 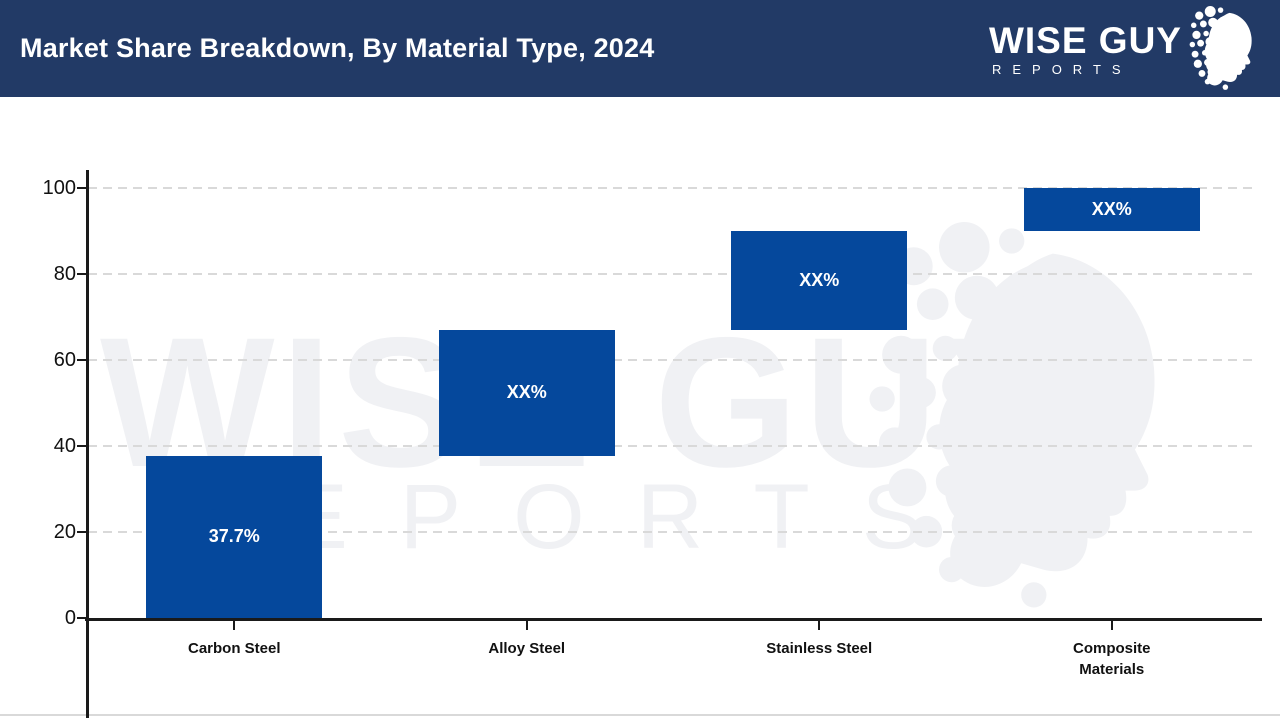 What do you see at coordinates (87, 444) in the screenshot?
I see `y-axis-line` at bounding box center [87, 444].